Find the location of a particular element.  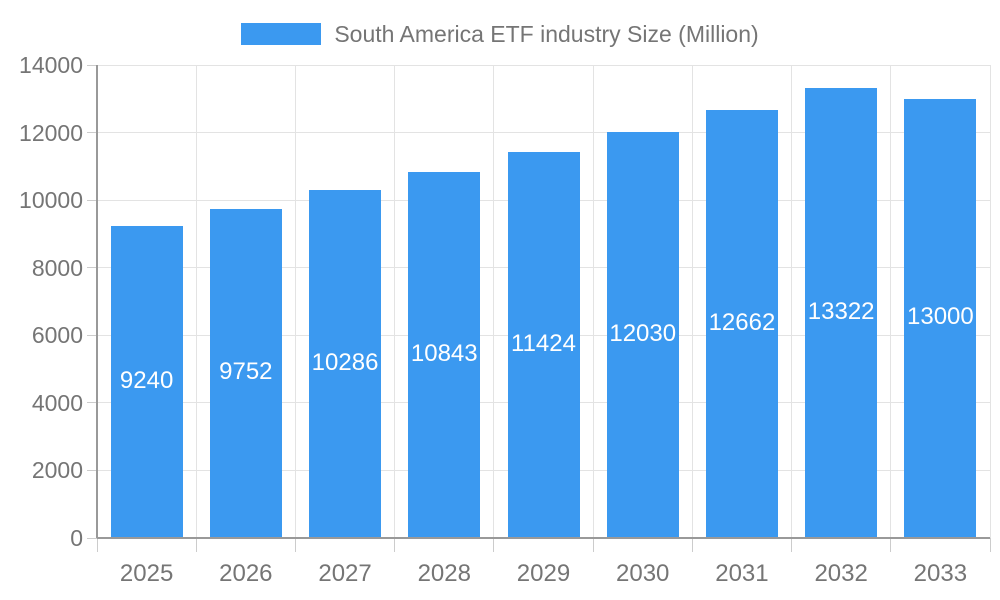

y-tick-label: 10000 is located at coordinates (51, 200).